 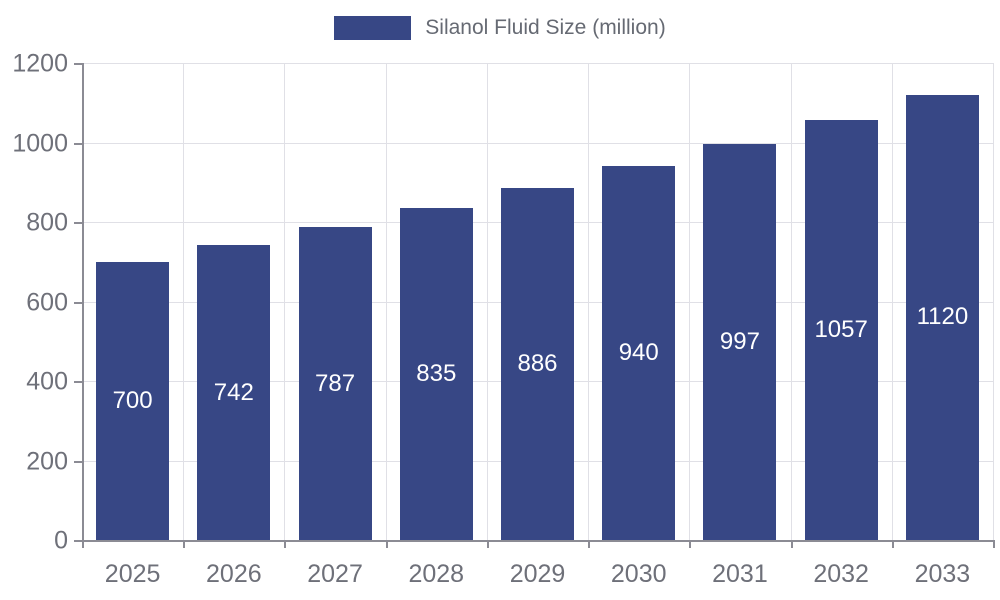 What do you see at coordinates (132, 574) in the screenshot?
I see `x-axis-tick-label: 2025` at bounding box center [132, 574].